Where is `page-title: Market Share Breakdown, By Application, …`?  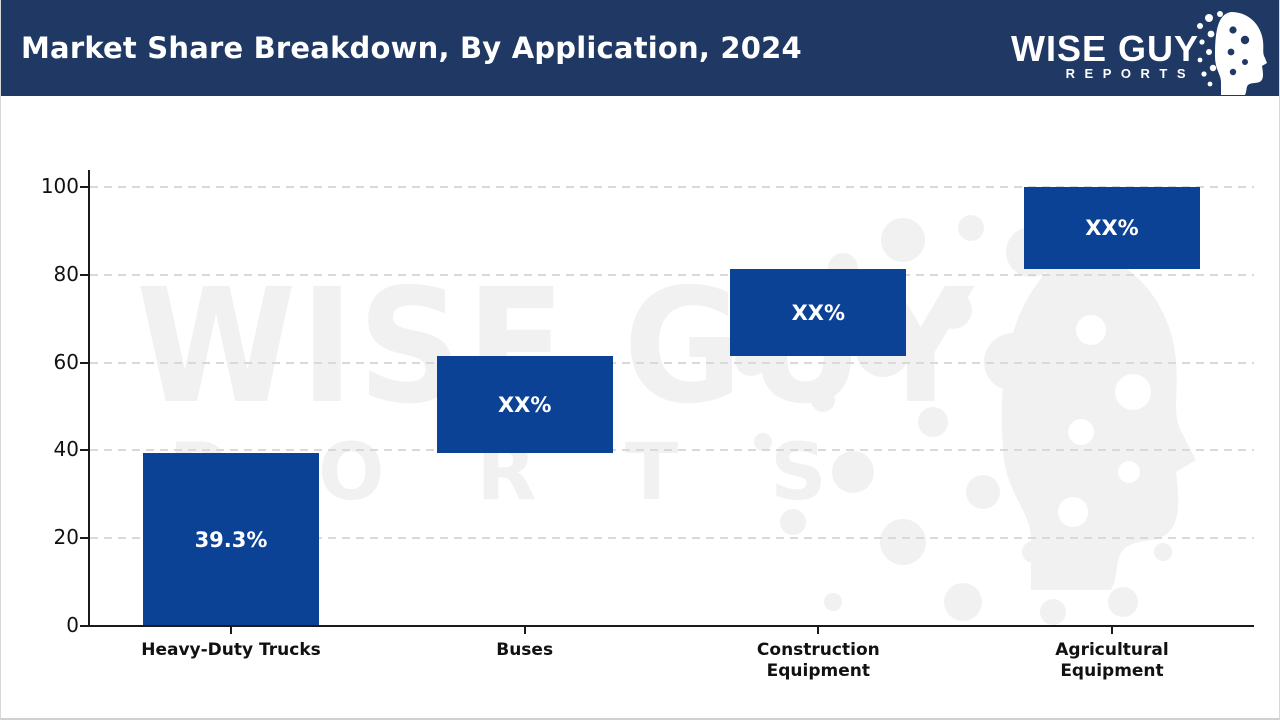
page-title: Market Share Breakdown, By Application, … is located at coordinates (411, 48).